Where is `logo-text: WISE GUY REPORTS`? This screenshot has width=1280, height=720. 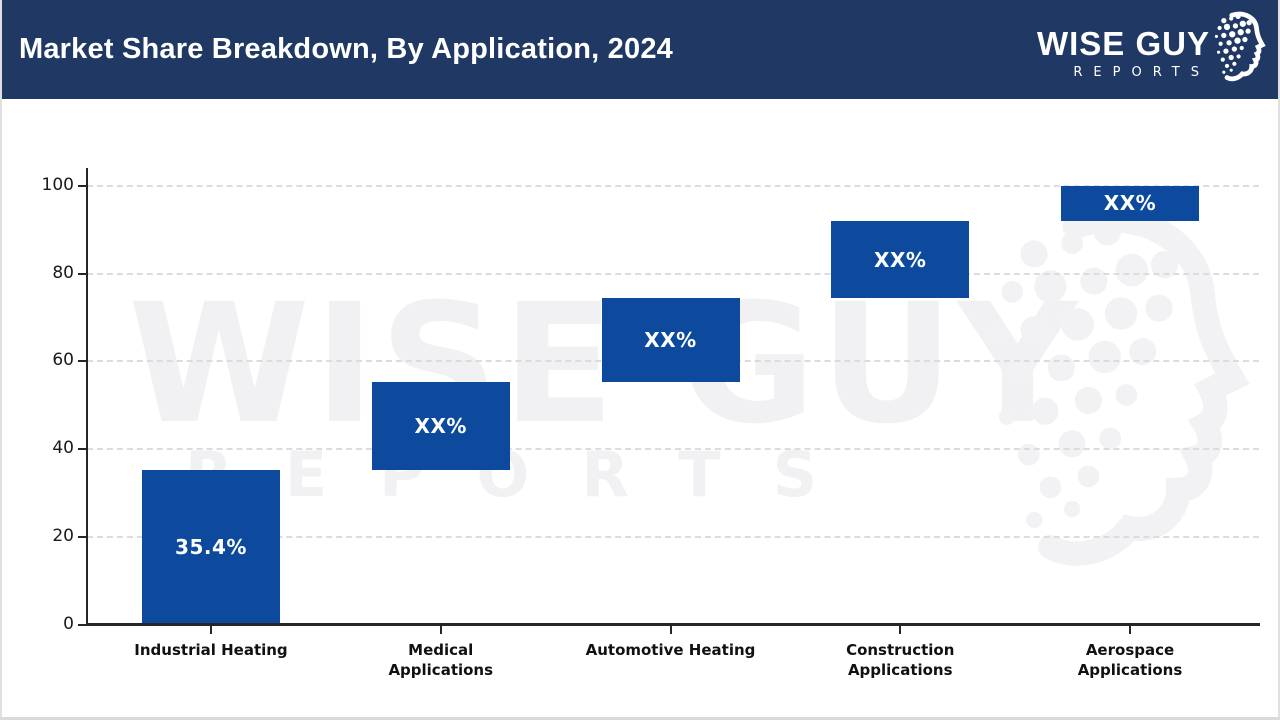
logo-text: WISE GUY REPORTS is located at coordinates (1123, 52).